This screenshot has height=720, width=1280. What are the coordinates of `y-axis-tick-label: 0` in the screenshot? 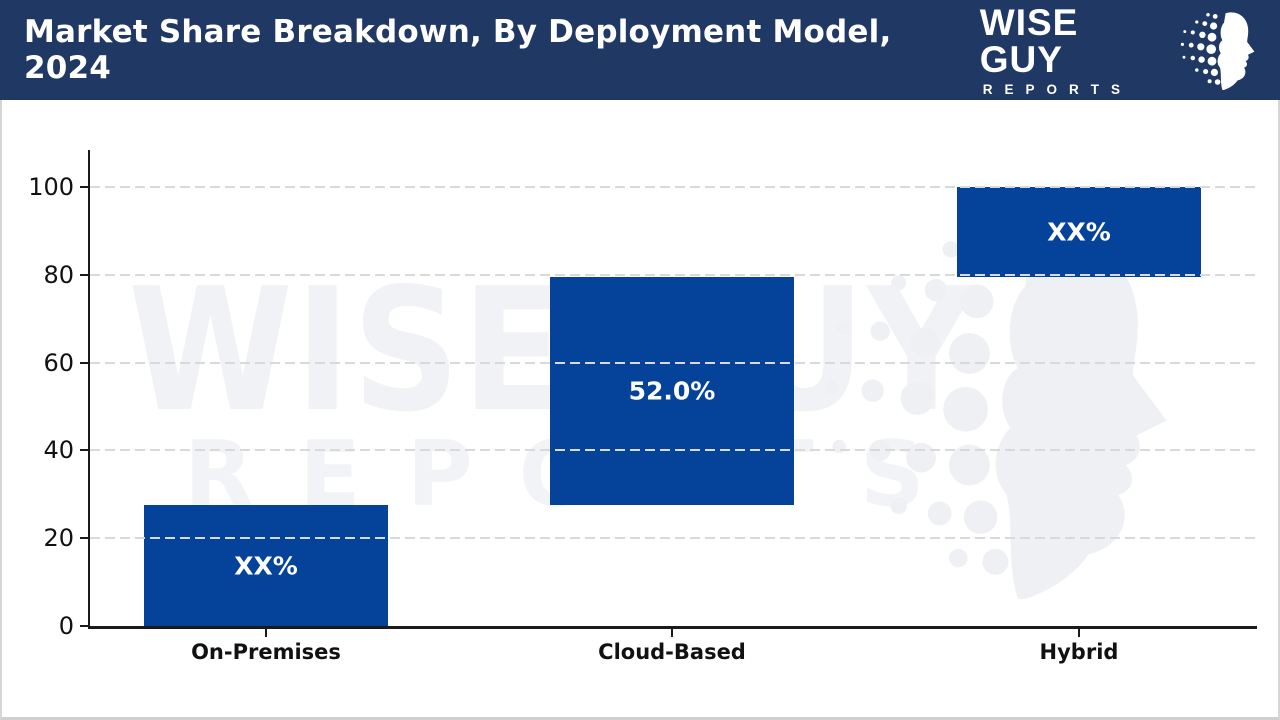 It's located at (66, 626).